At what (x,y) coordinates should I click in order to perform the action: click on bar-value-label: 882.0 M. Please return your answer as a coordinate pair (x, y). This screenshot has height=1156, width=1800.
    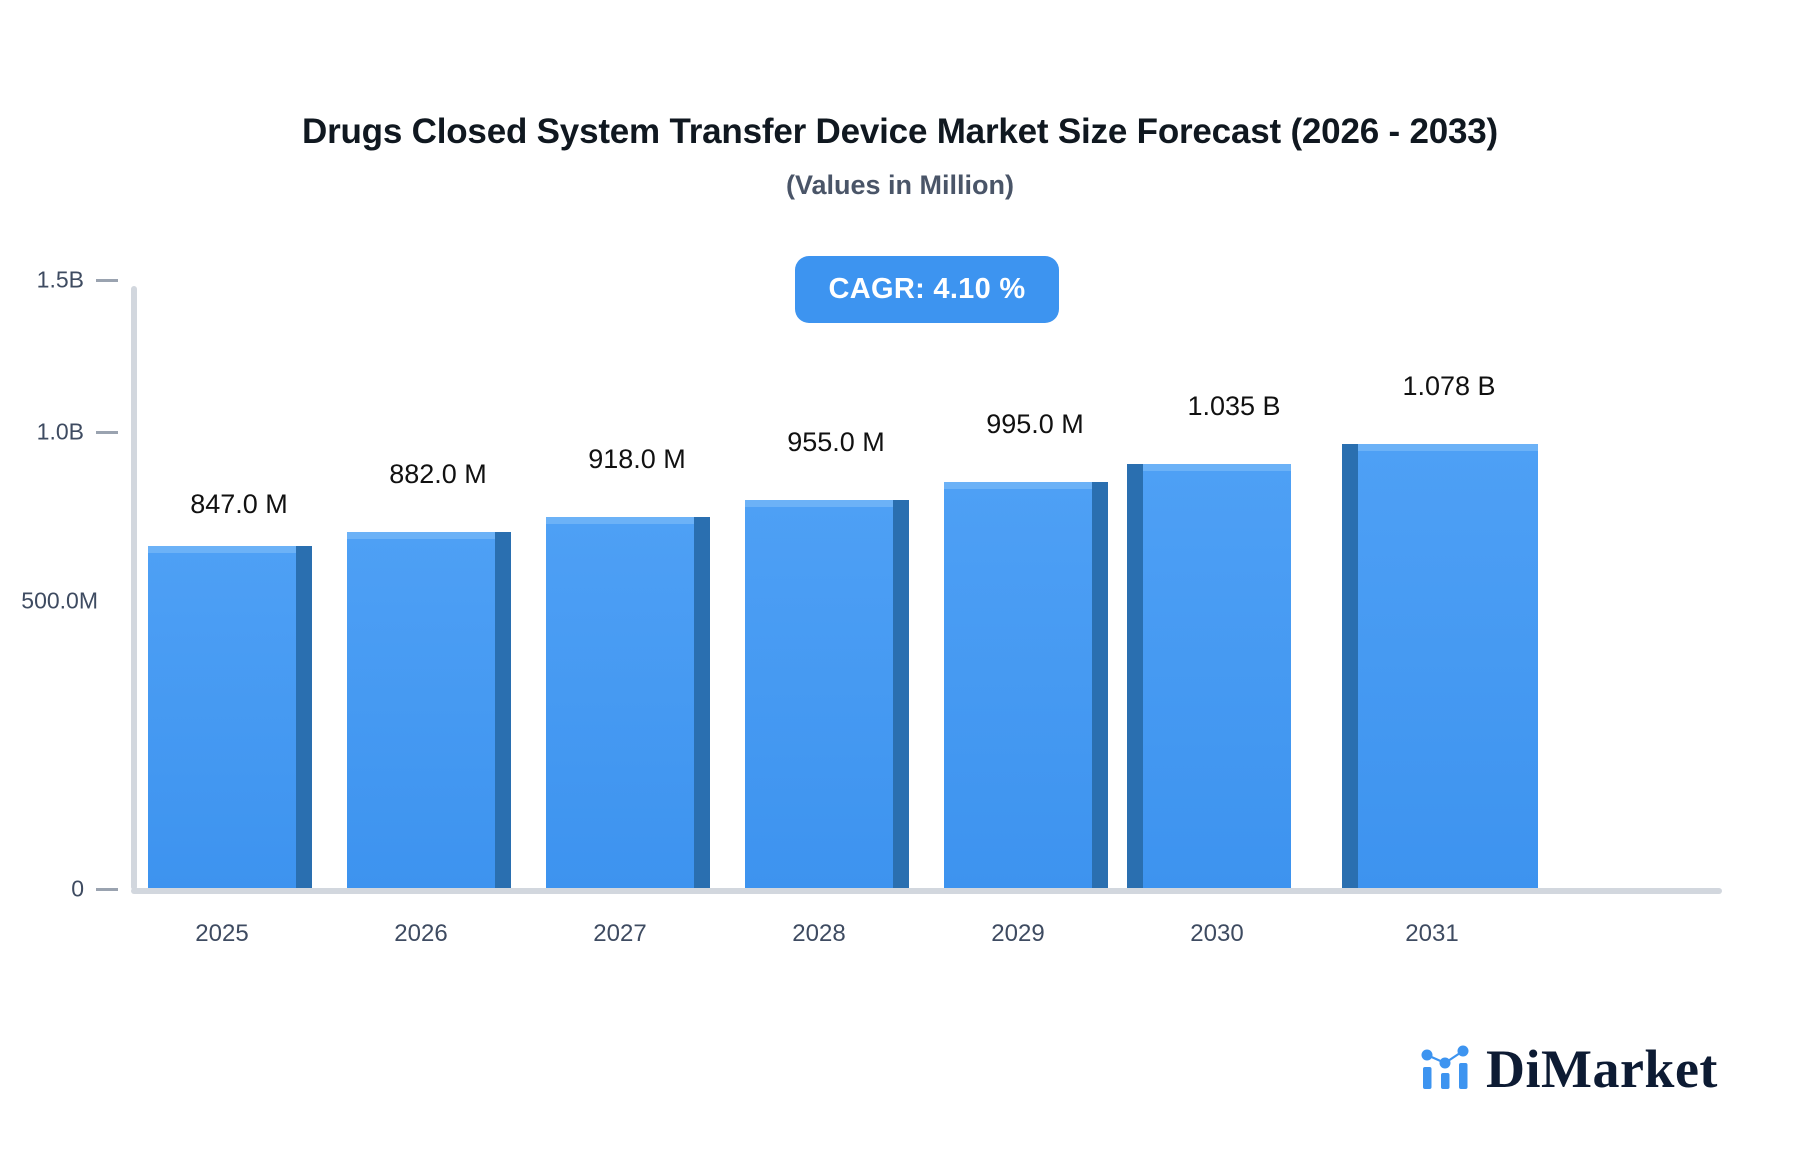
    Looking at the image, I should click on (438, 474).